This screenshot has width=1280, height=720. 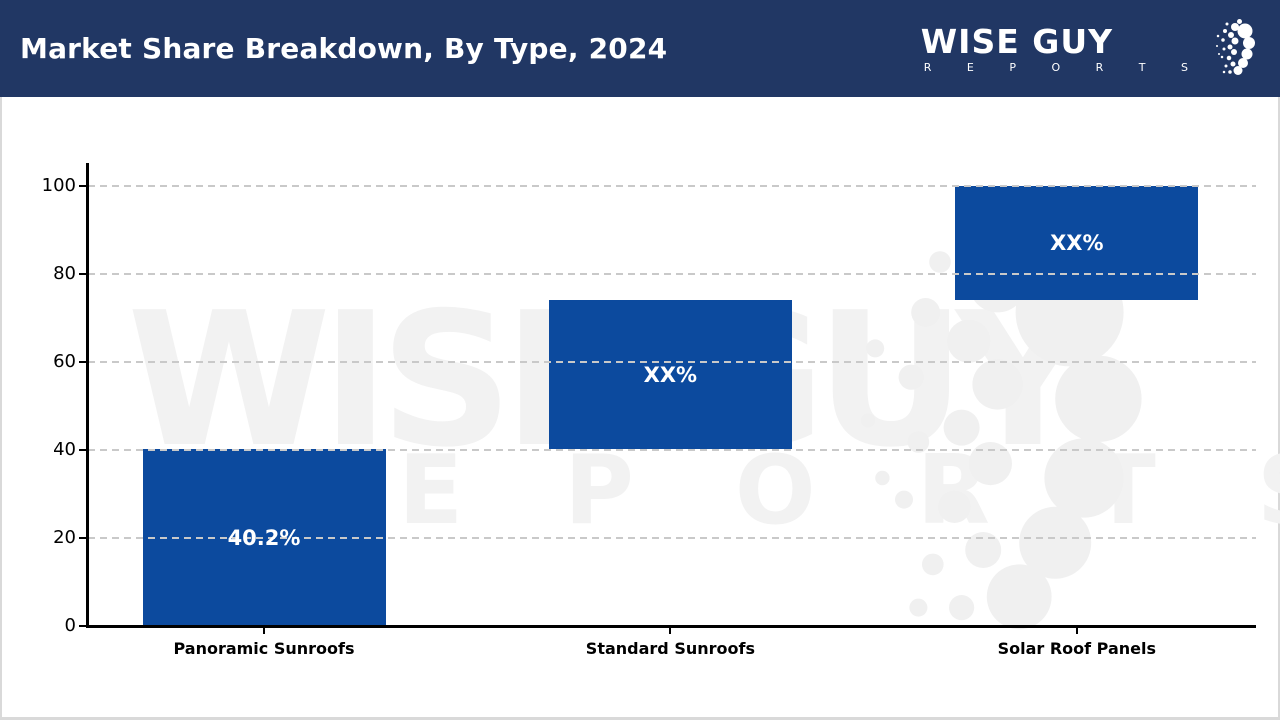 I want to click on brand-logo: WISE GUY R E P O R T S, so click(x=1091, y=49).